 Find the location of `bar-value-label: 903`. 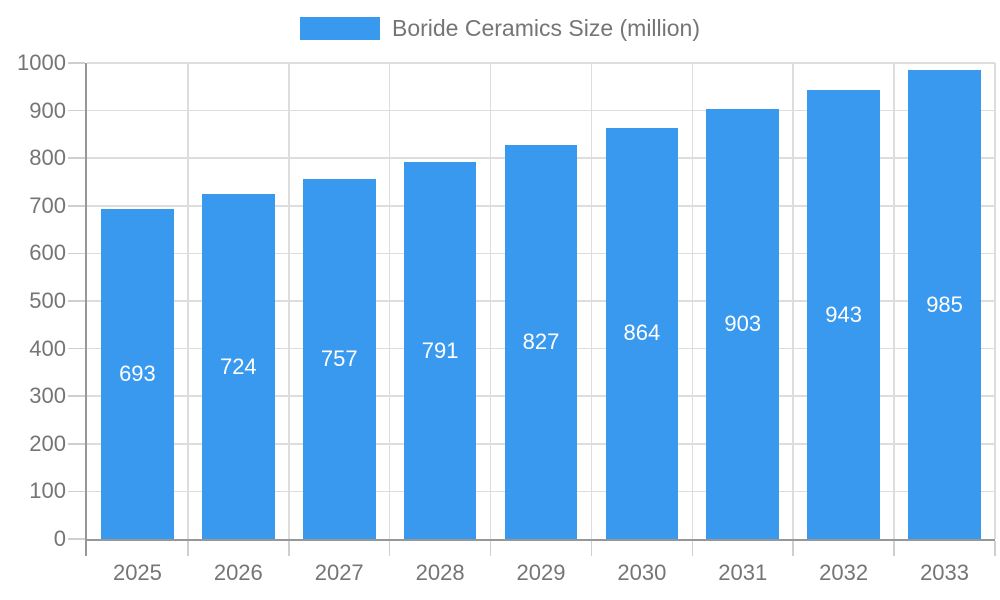

bar-value-label: 903 is located at coordinates (743, 324).